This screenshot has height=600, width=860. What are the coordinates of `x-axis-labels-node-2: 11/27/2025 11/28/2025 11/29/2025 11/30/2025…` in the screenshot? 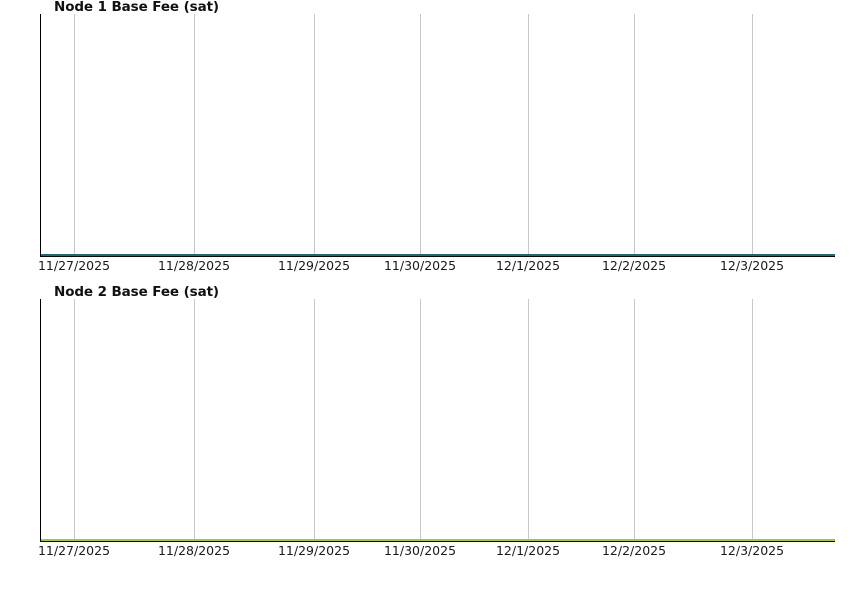 It's located at (430, 552).